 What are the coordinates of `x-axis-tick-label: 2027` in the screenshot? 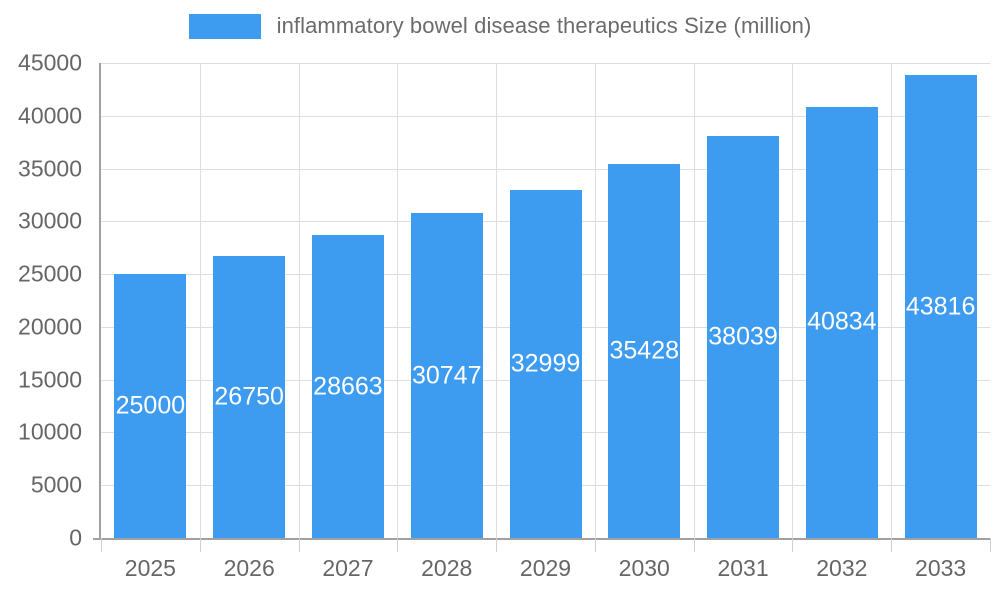 It's located at (348, 568).